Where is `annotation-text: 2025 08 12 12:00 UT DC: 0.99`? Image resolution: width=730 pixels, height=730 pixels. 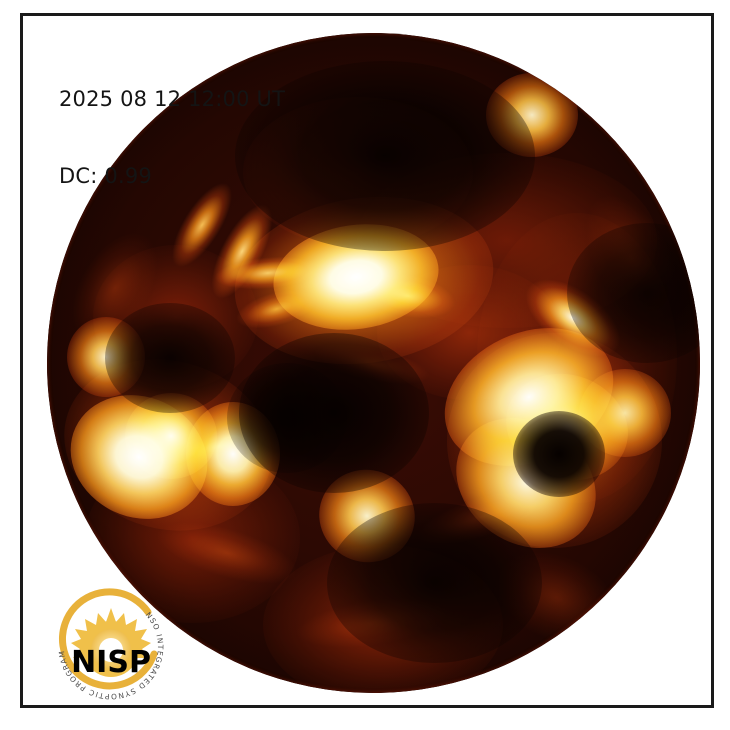
annotation-text: 2025 08 12 12:00 UT DC: 0.99 is located at coordinates (172, 138).